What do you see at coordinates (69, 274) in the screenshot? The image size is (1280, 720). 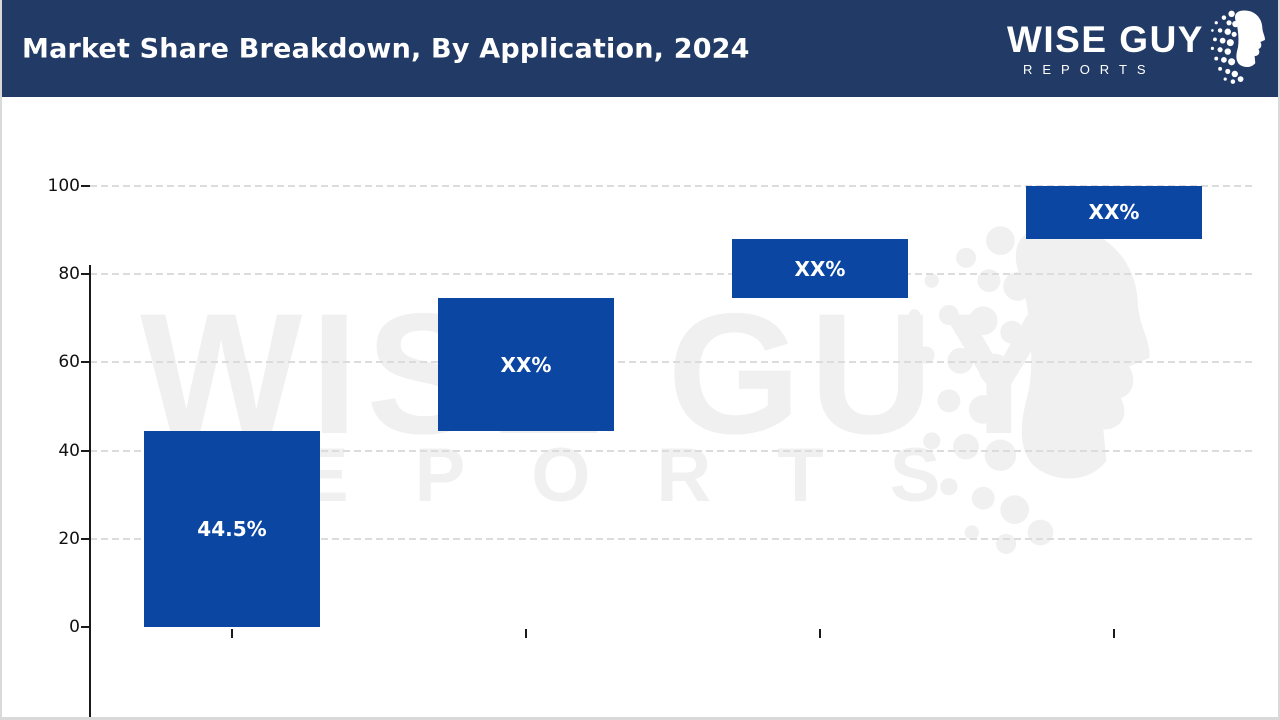 I see `y-axis-tick-label: 80` at bounding box center [69, 274].